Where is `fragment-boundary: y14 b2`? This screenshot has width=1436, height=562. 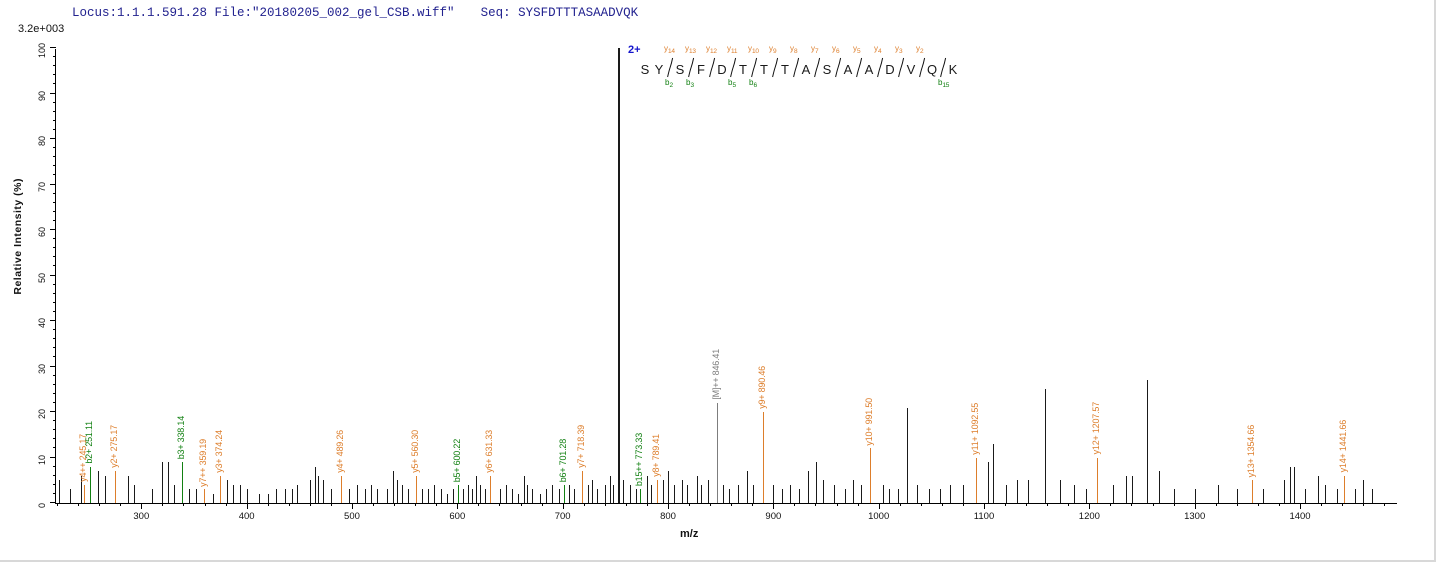
fragment-boundary: y14 b2 is located at coordinates (669, 67).